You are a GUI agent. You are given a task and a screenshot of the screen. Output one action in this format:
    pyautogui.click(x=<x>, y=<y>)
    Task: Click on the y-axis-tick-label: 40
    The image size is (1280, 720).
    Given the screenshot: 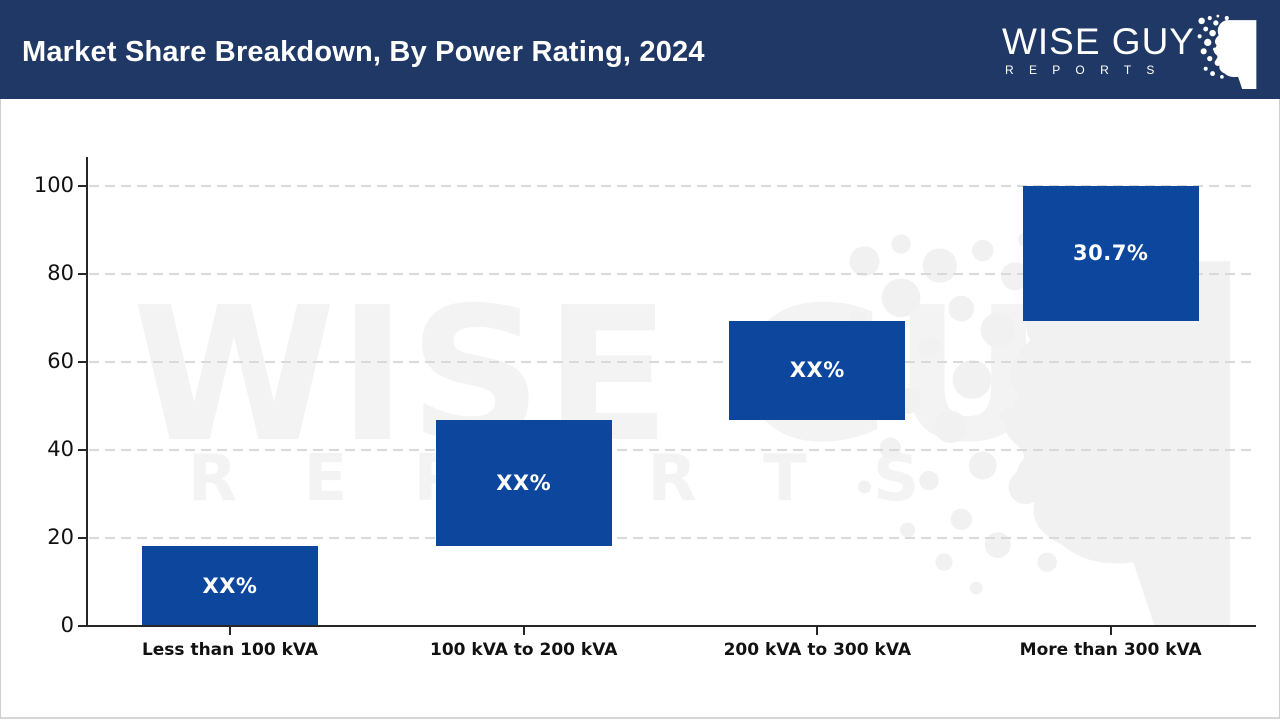 What is the action you would take?
    pyautogui.click(x=60, y=448)
    